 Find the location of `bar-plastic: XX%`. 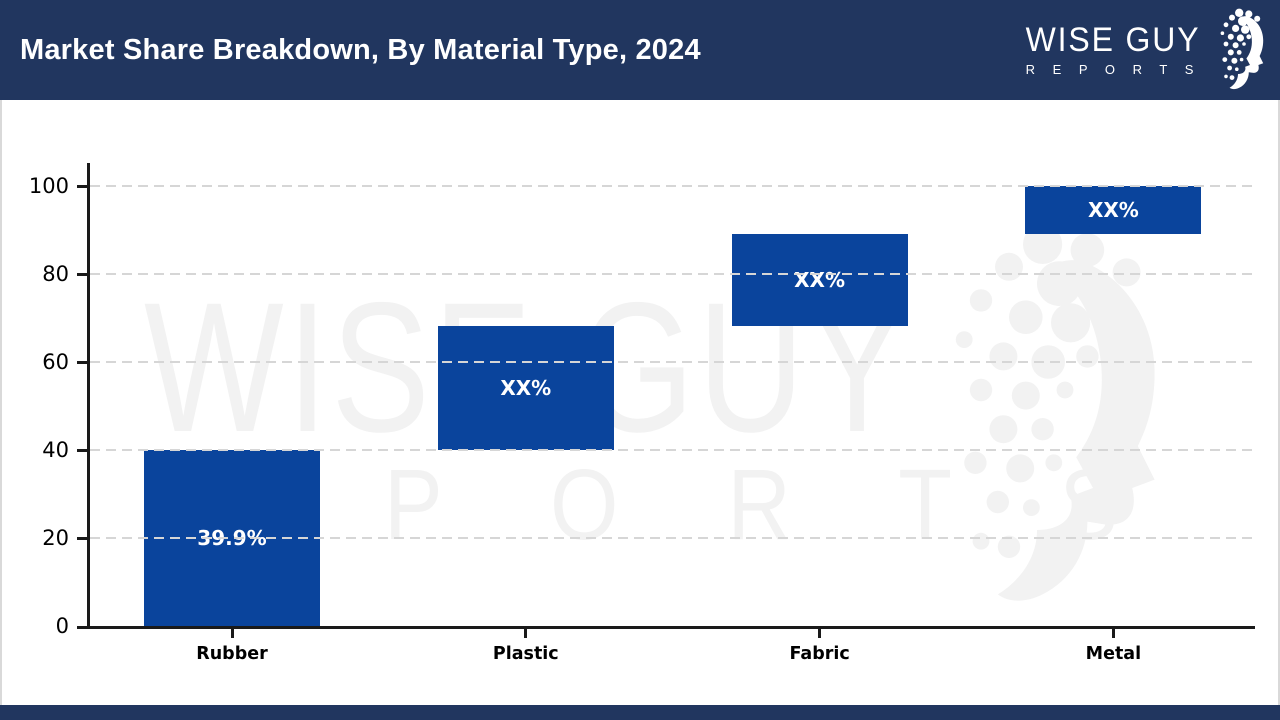

bar-plastic: XX% is located at coordinates (525, 388).